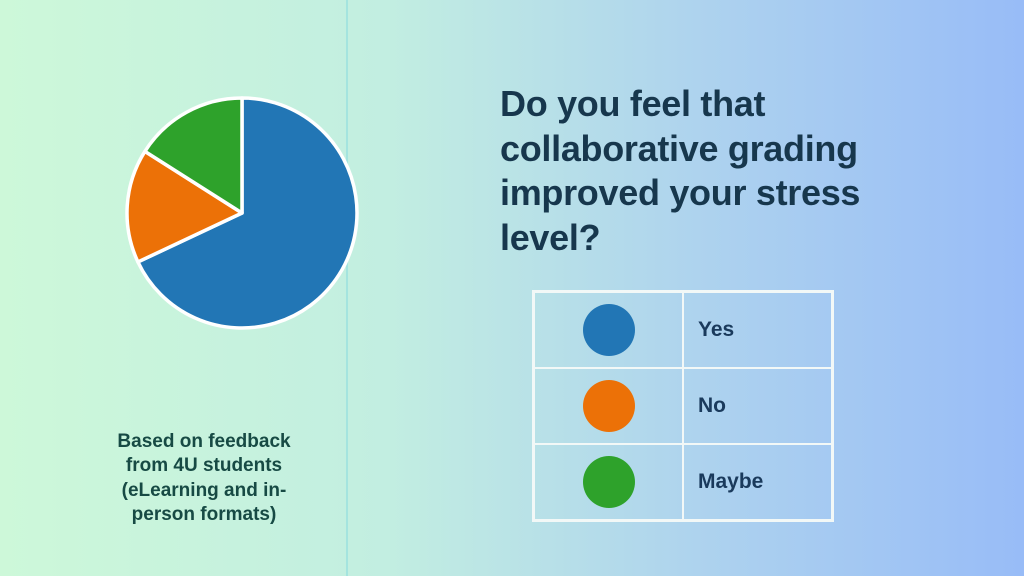 This screenshot has width=1024, height=576. I want to click on legend-swatch-cell-no, so click(608, 406).